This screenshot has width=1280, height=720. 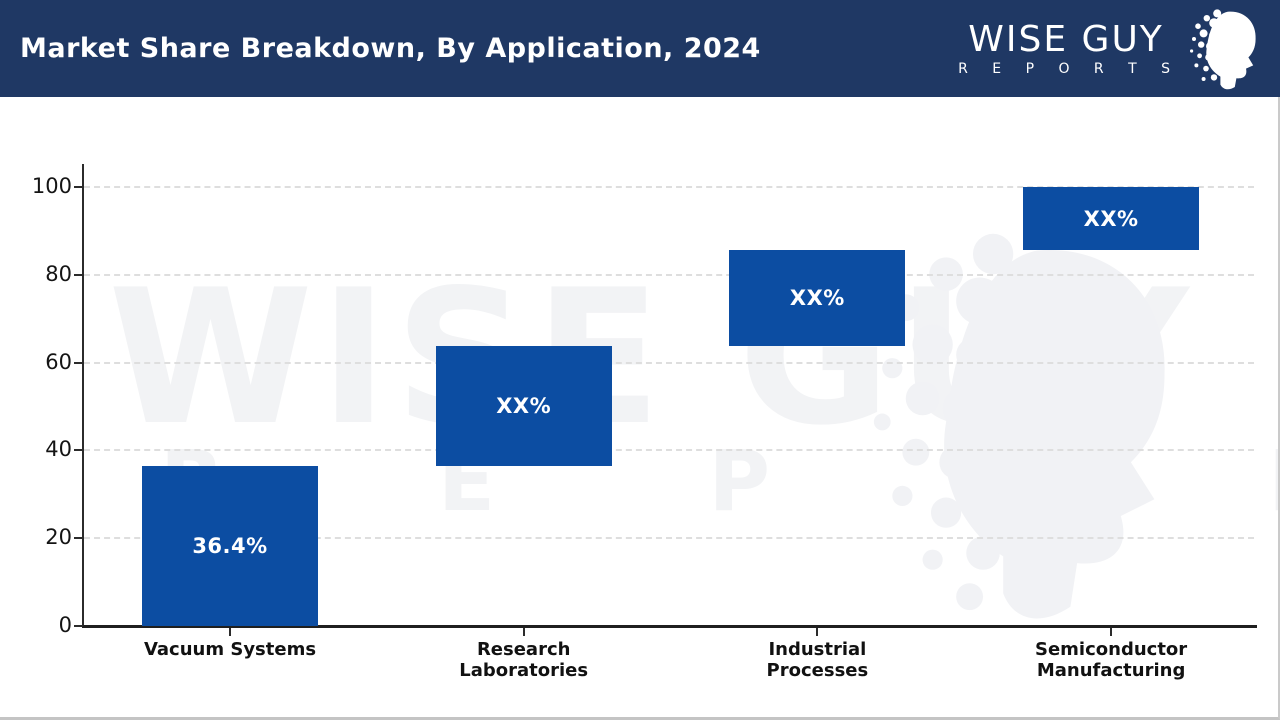 What do you see at coordinates (524, 660) in the screenshot?
I see `x-category-label: Research Laboratories` at bounding box center [524, 660].